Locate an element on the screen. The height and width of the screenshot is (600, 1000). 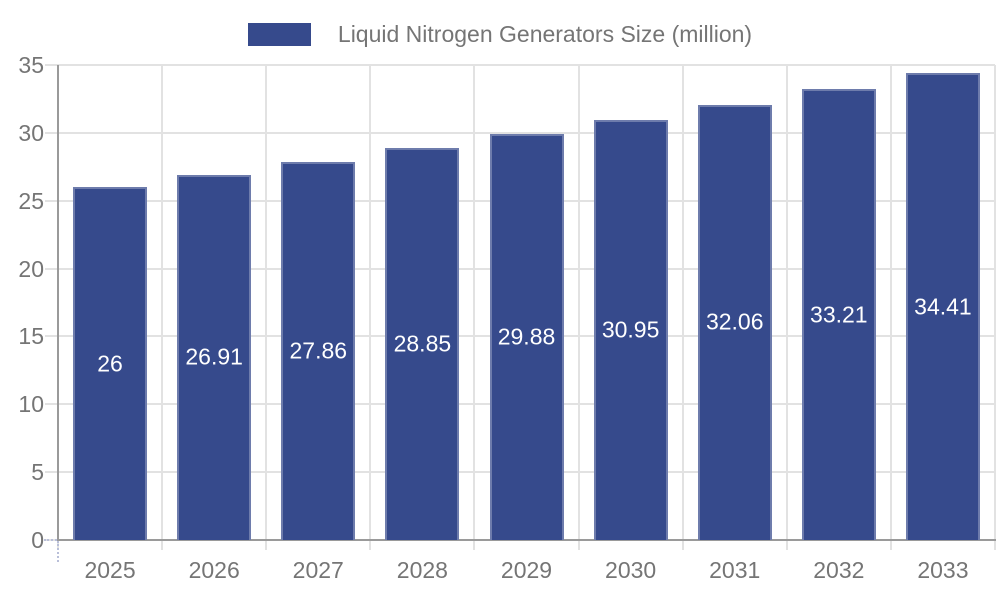
bar-value-2033: 34.41 is located at coordinates (943, 306).